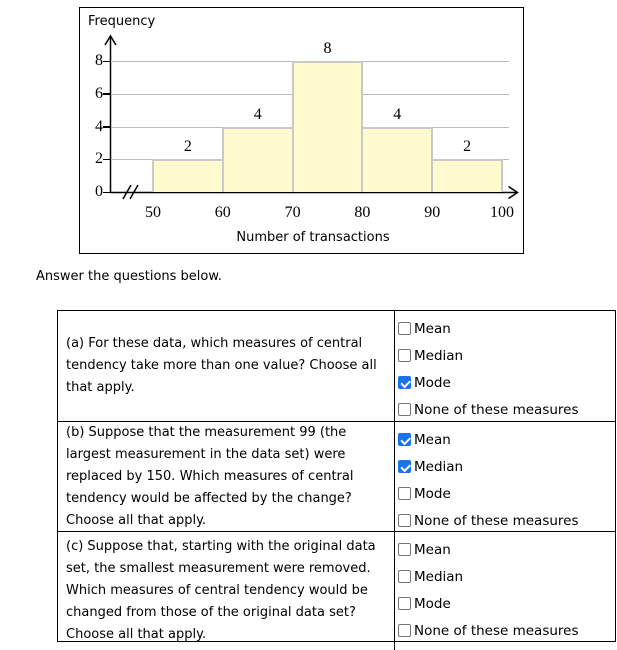 The height and width of the screenshot is (650, 617). What do you see at coordinates (129, 276) in the screenshot?
I see `instruction-text: Answer the questions below.` at bounding box center [129, 276].